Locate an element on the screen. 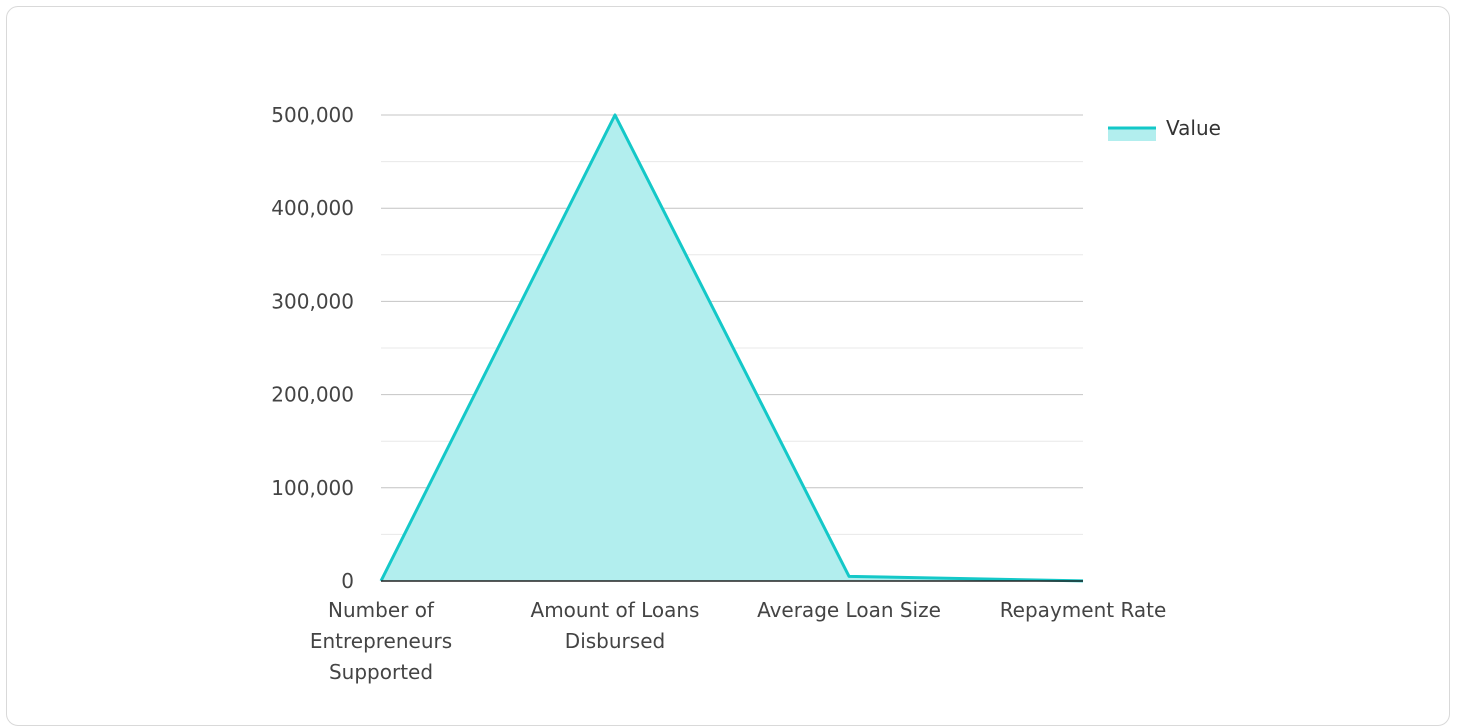 The width and height of the screenshot is (1458, 726). legend-swatch-fill is located at coordinates (1132, 134).